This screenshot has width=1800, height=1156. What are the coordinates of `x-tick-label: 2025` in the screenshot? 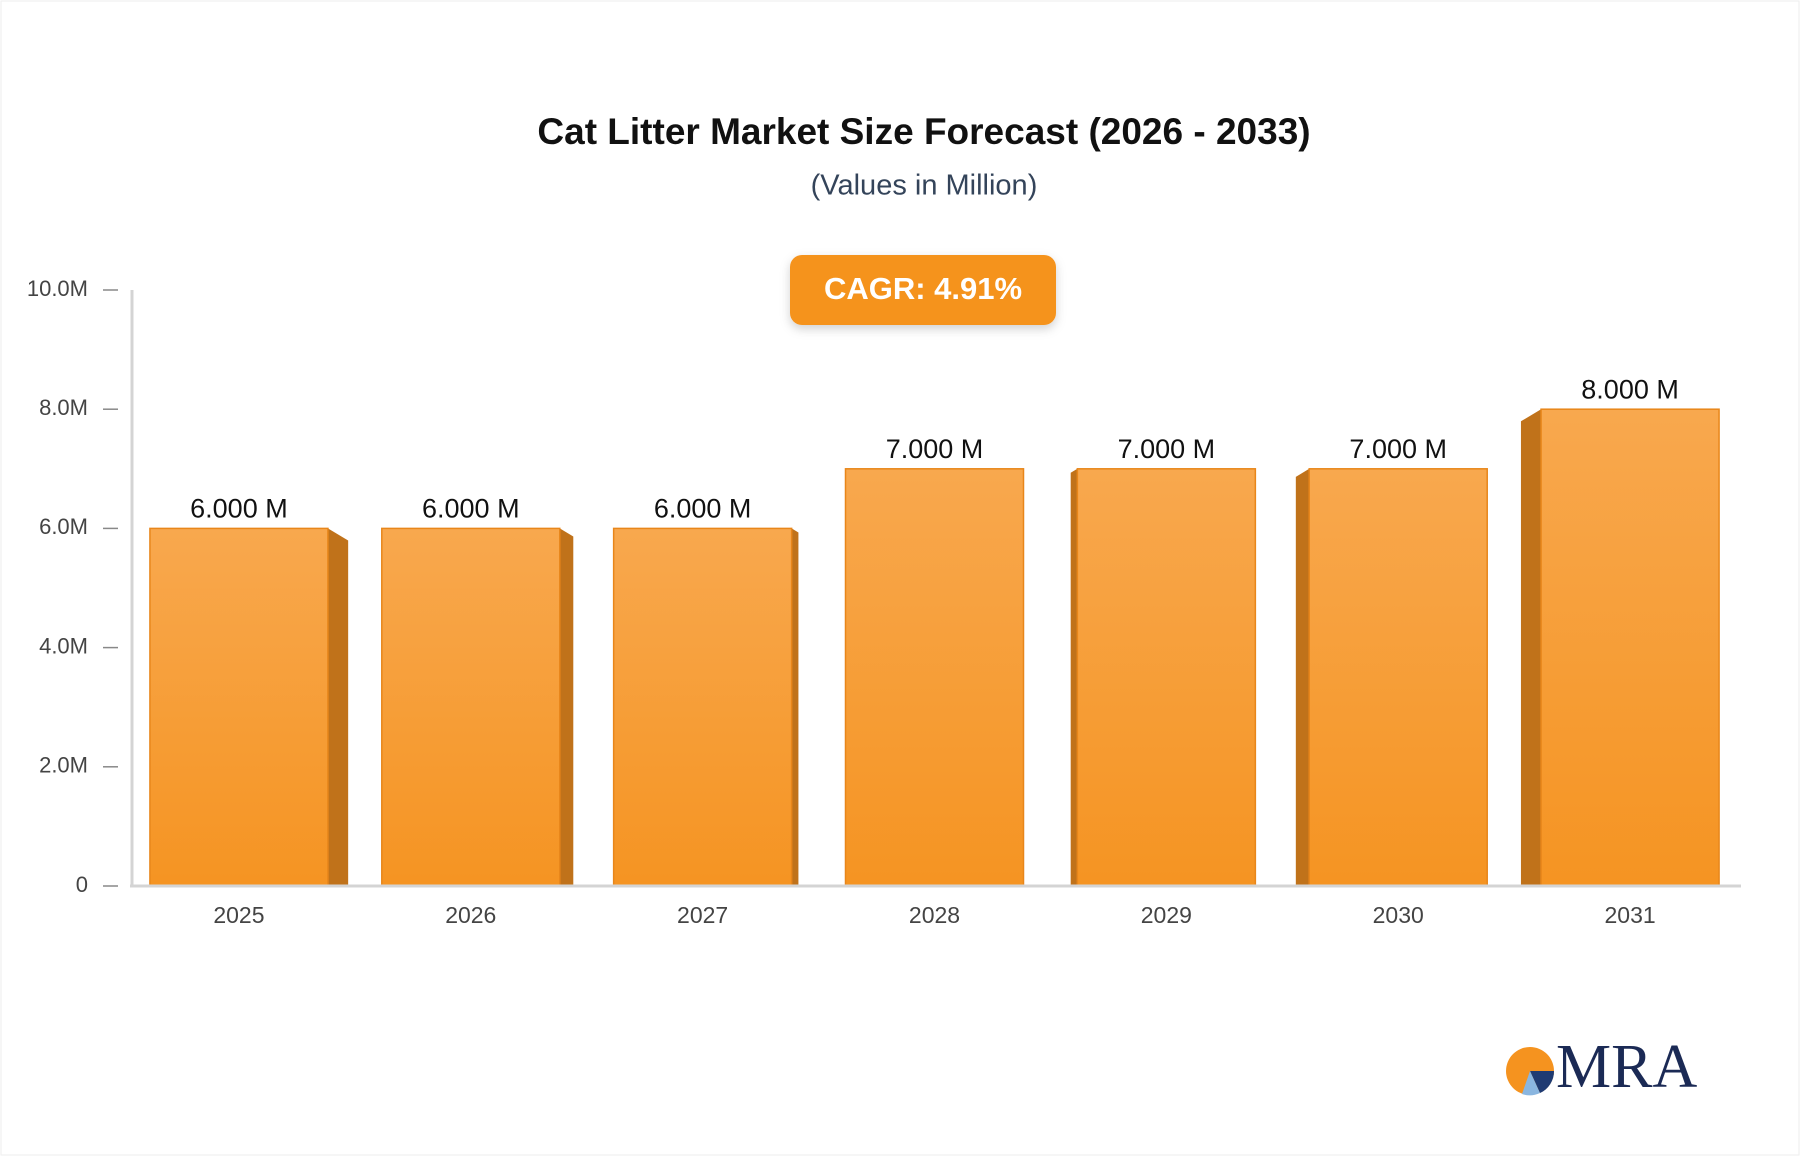 It's located at (238, 915).